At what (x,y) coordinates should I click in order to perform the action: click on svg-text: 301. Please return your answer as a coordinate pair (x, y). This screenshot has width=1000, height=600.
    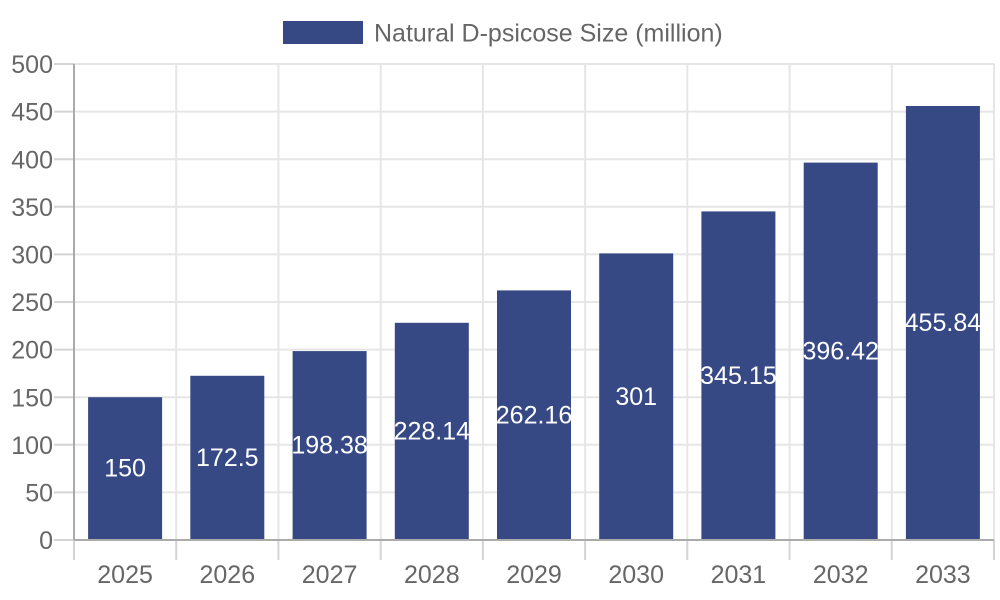
    Looking at the image, I should click on (636, 397).